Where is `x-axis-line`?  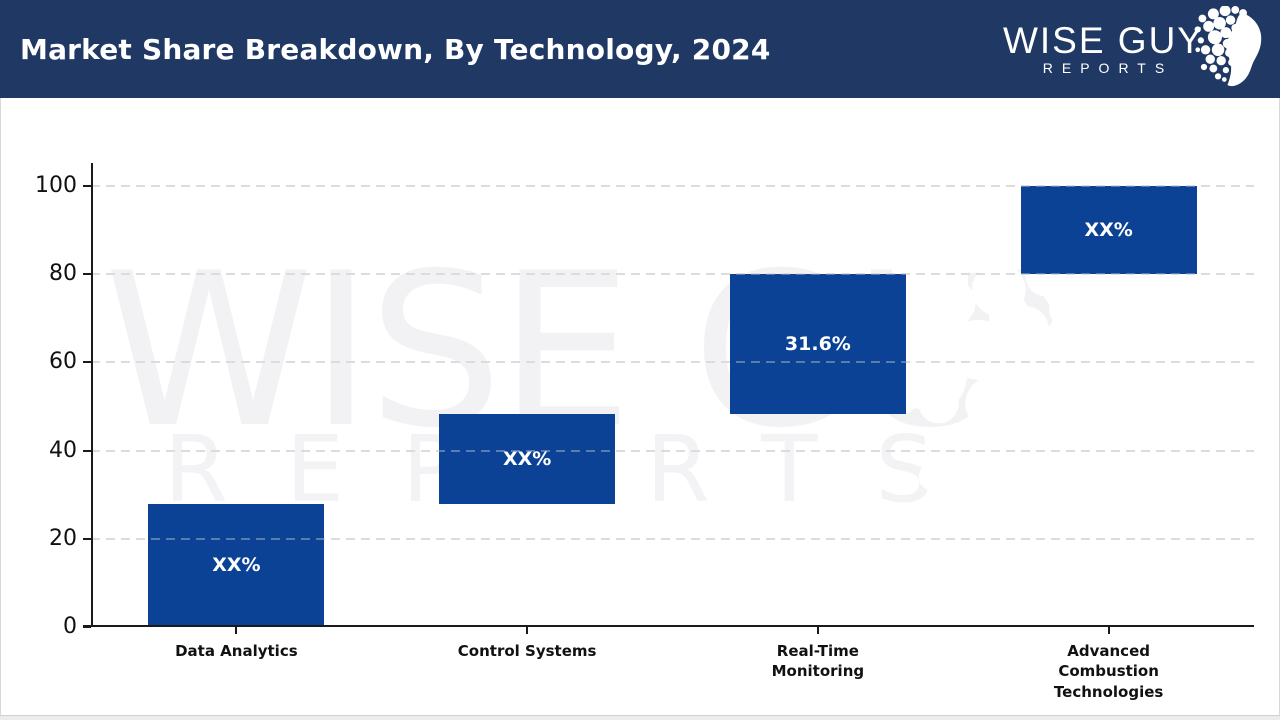 x-axis-line is located at coordinates (668, 626).